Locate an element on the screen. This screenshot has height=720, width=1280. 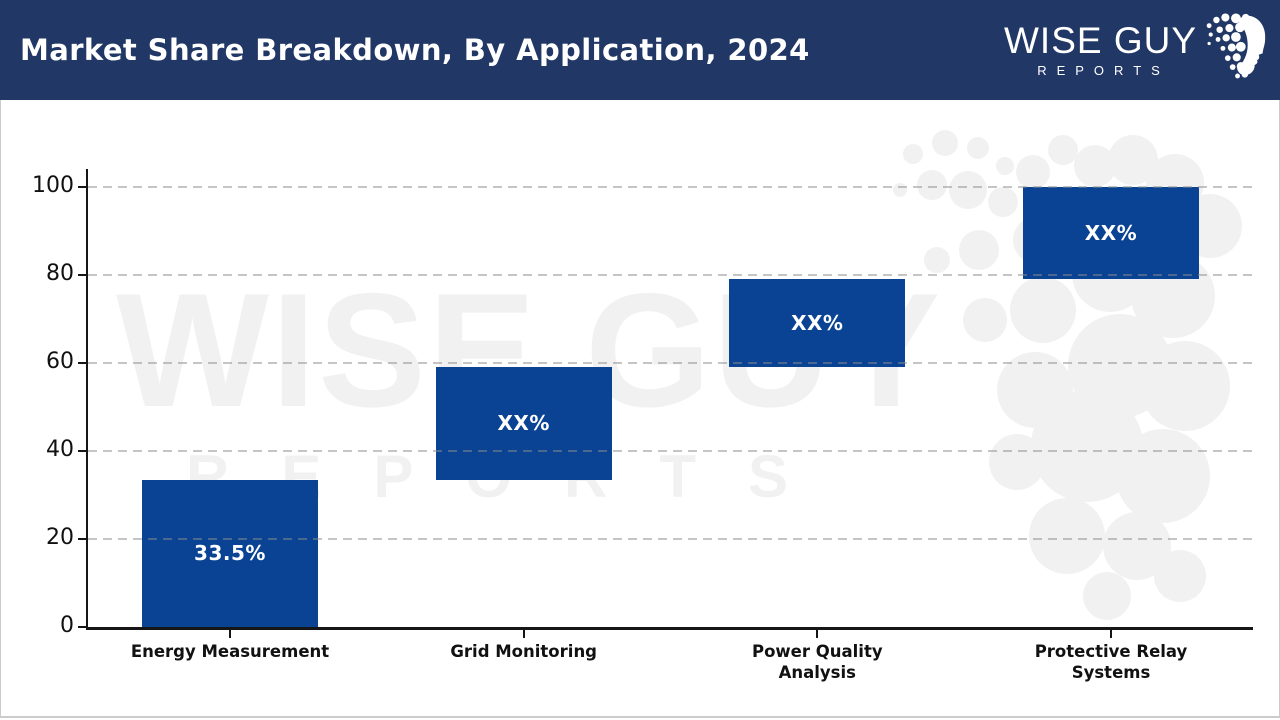
x-tick-label-line: Systems is located at coordinates (1111, 673).